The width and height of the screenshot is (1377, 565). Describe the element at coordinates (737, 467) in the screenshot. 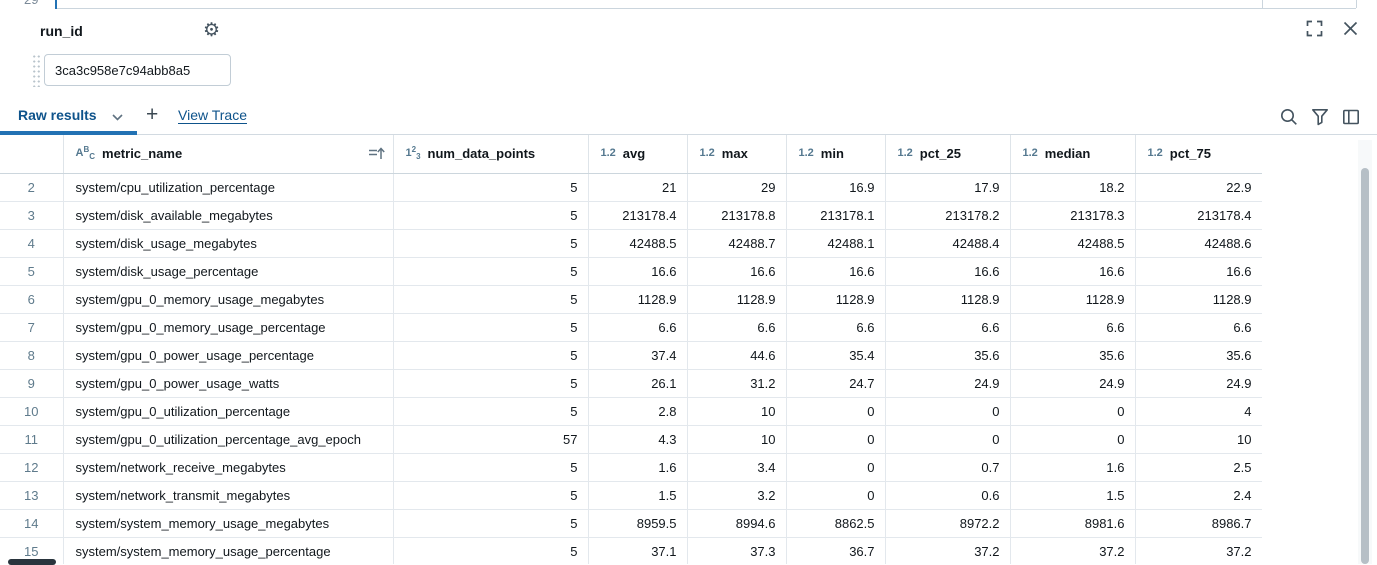

I see `cell-max: 3.4` at that location.